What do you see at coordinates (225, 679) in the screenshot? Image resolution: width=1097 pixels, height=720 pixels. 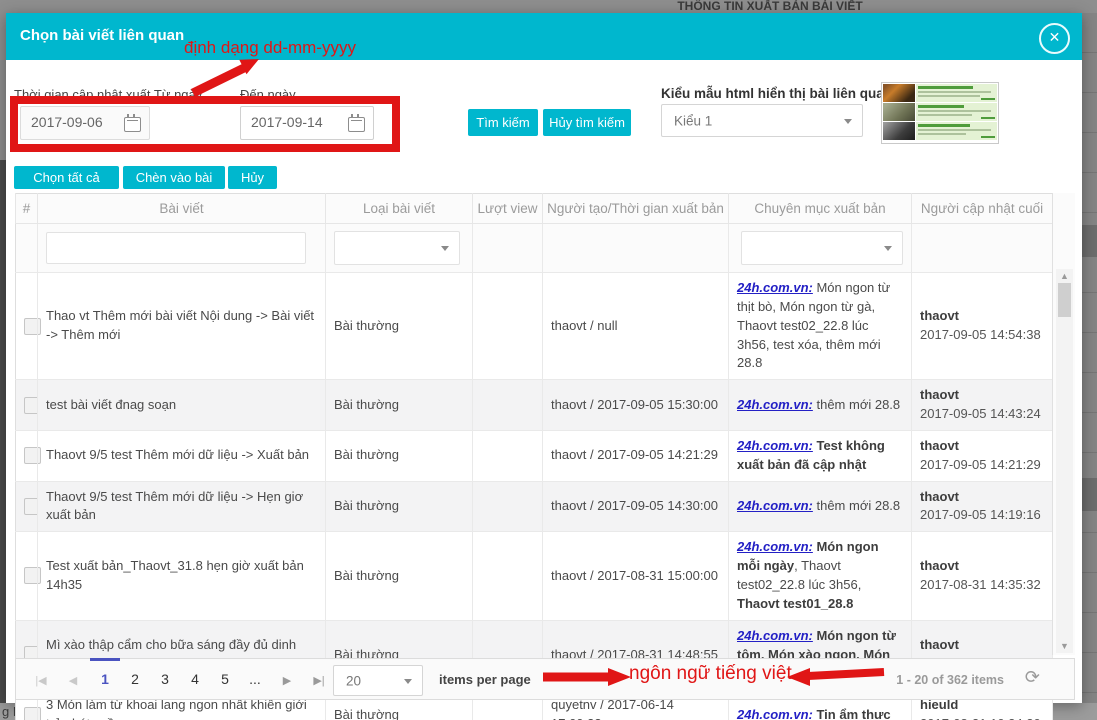 I see `page-number: 5` at bounding box center [225, 679].